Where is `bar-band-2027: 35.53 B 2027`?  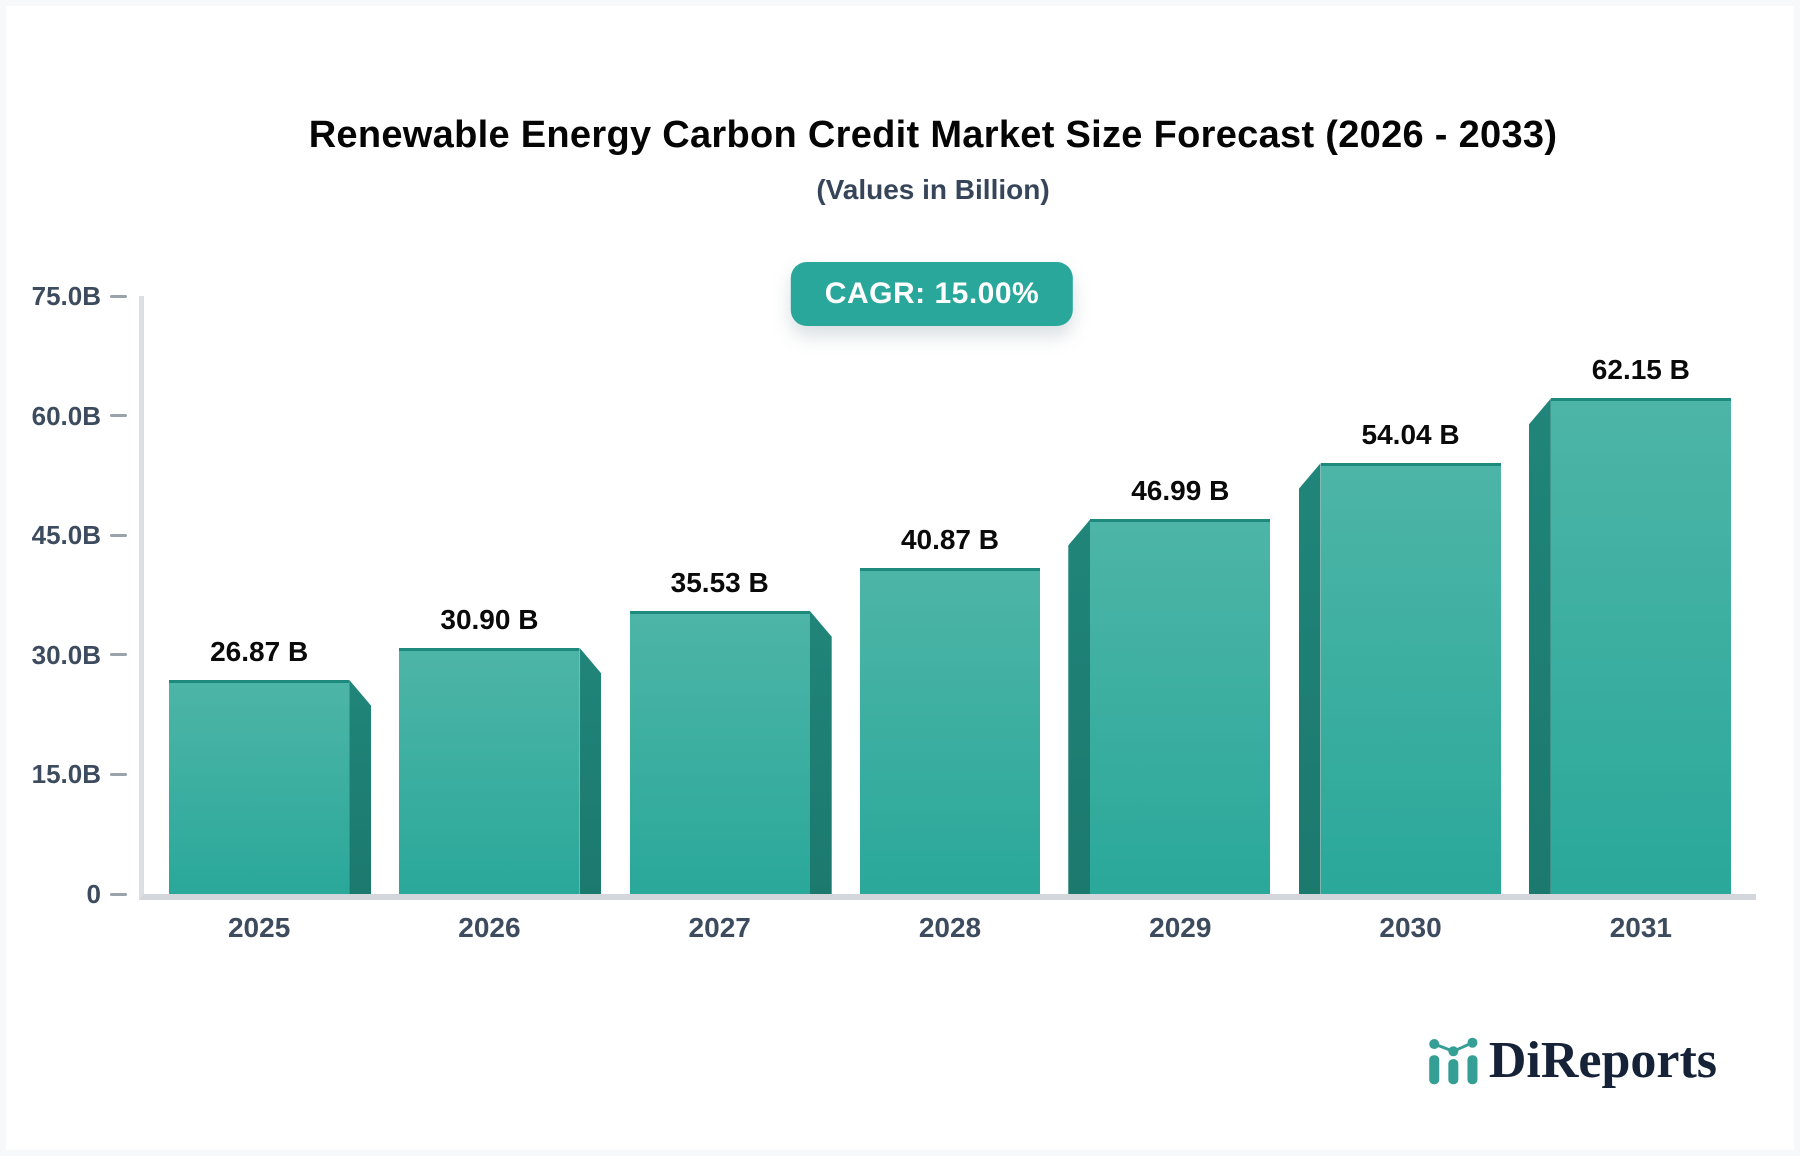 bar-band-2027: 35.53 B 2027 is located at coordinates (720, 619).